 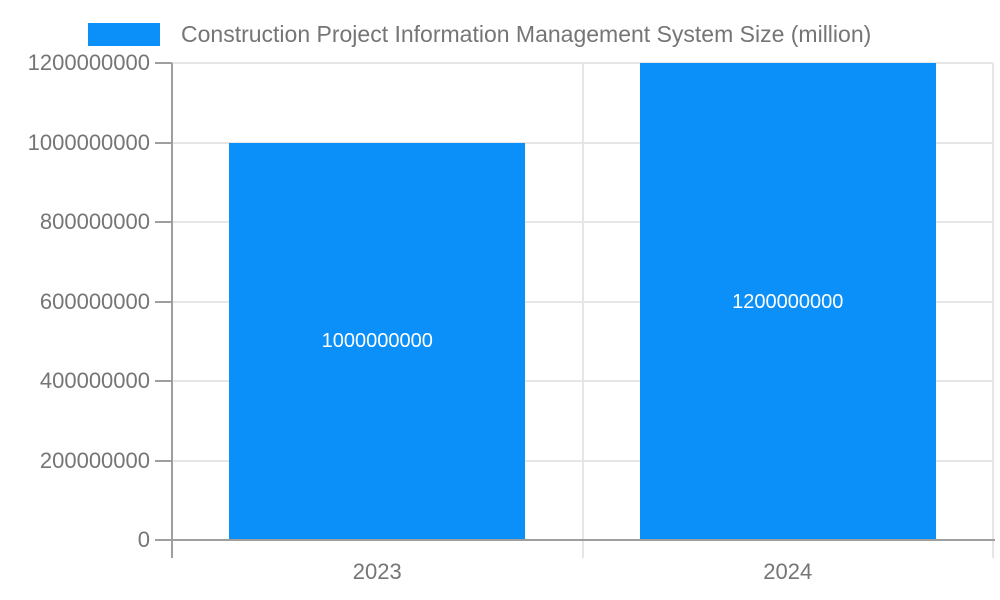 What do you see at coordinates (124, 34) in the screenshot?
I see `legend-swatch` at bounding box center [124, 34].